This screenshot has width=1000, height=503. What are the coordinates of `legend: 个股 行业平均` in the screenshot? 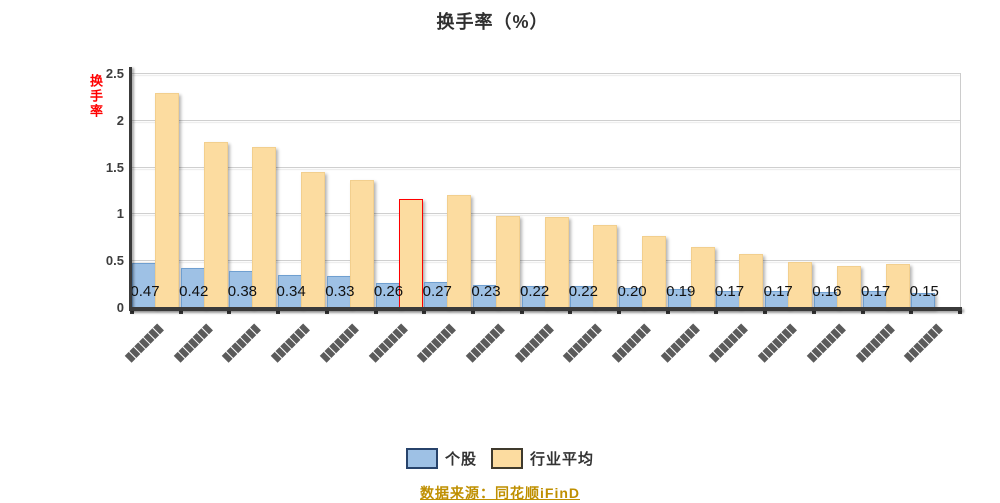 It's located at (500, 458).